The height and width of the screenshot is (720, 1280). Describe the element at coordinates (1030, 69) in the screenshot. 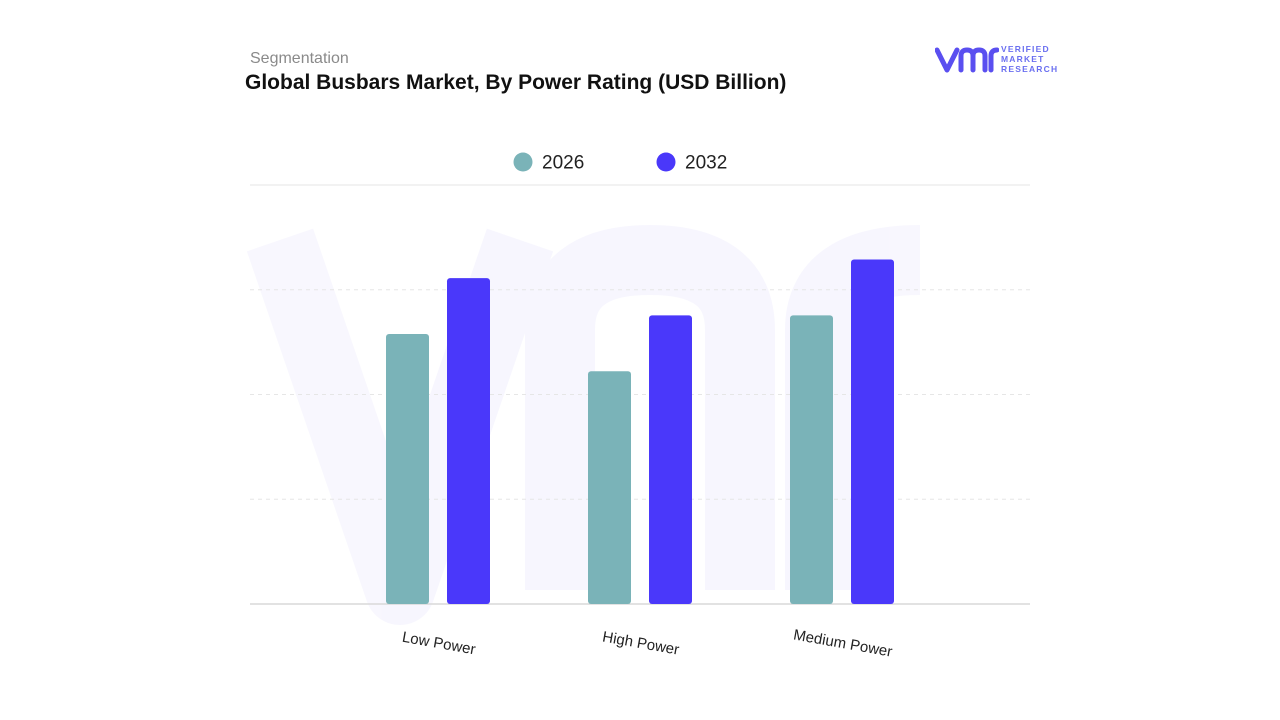

I see `logo-line-research: RESEARCH` at that location.